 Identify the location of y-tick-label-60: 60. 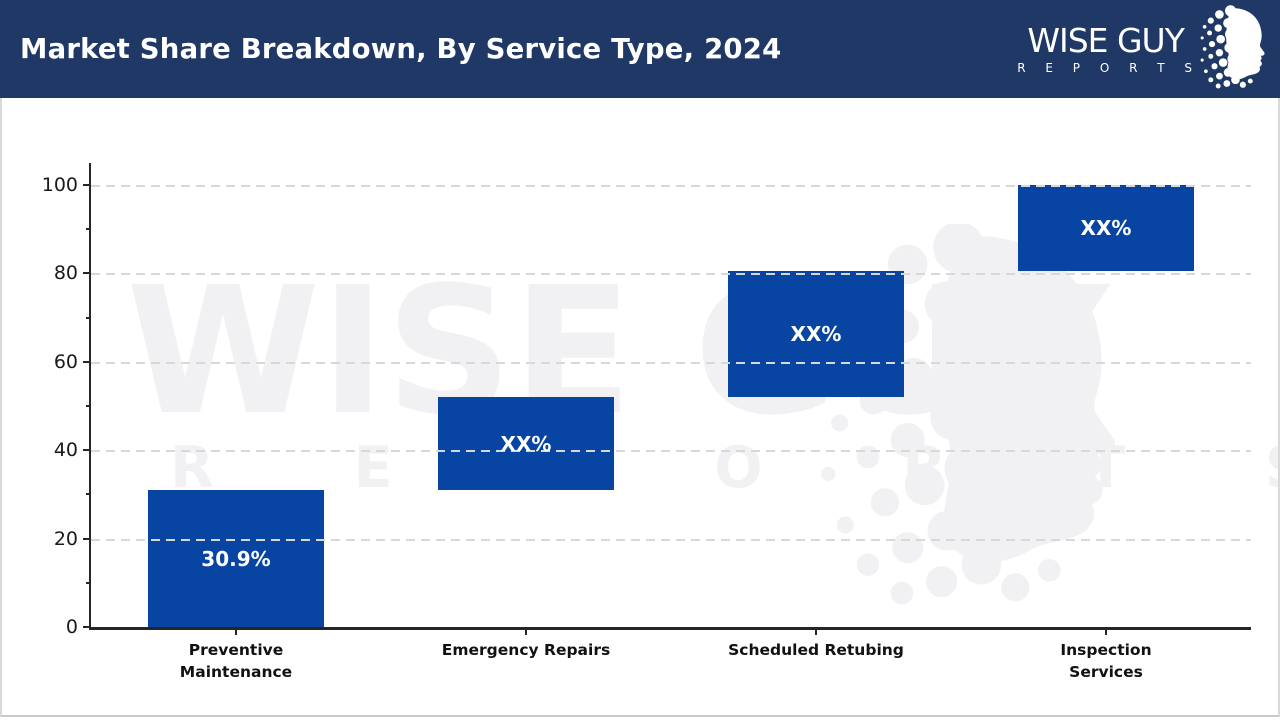
(65, 361).